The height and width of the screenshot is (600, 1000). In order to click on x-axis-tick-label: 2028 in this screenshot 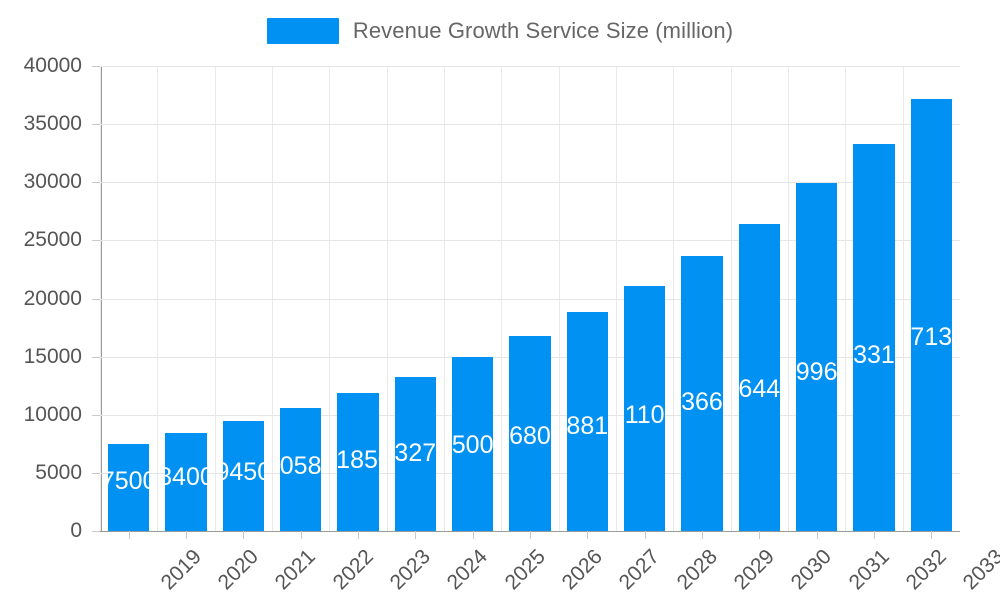, I will do `click(697, 570)`.